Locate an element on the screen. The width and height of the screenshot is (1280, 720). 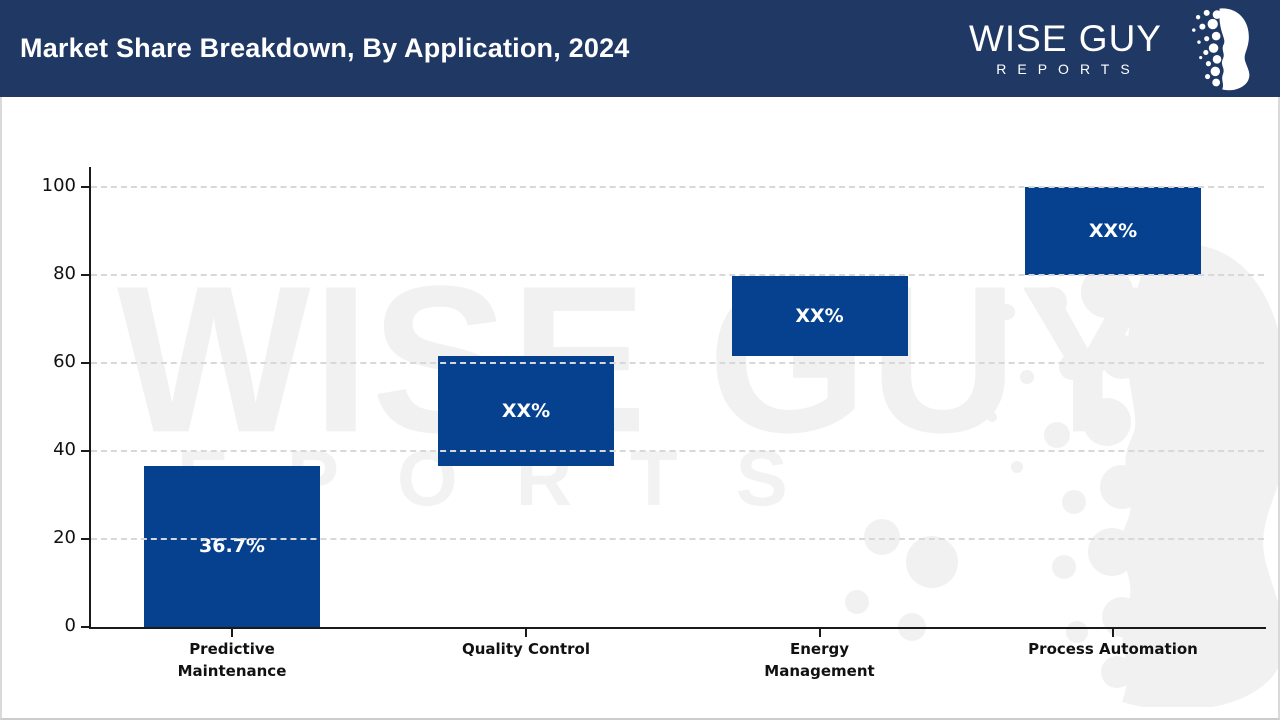
brand-logo: WISE GUY REPORTS is located at coordinates (1111, 49).